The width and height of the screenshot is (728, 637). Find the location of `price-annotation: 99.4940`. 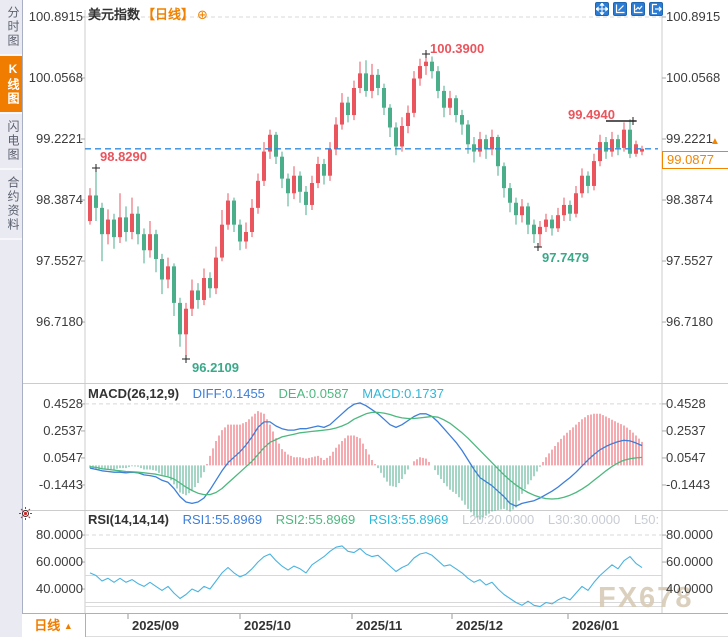

price-annotation: 99.4940 is located at coordinates (591, 114).